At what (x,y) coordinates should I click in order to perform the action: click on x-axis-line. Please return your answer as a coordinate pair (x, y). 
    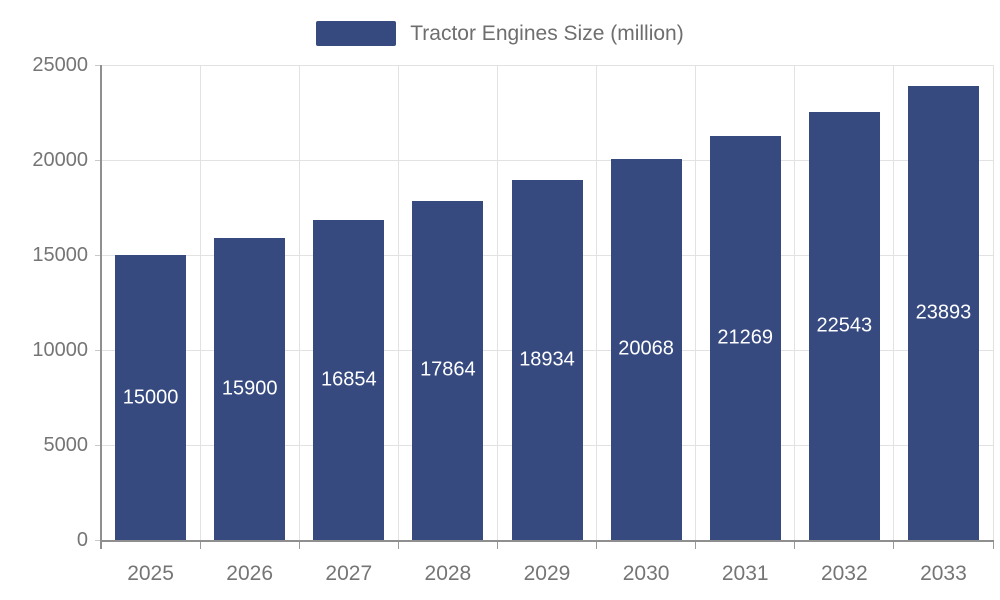
    Looking at the image, I should click on (547, 541).